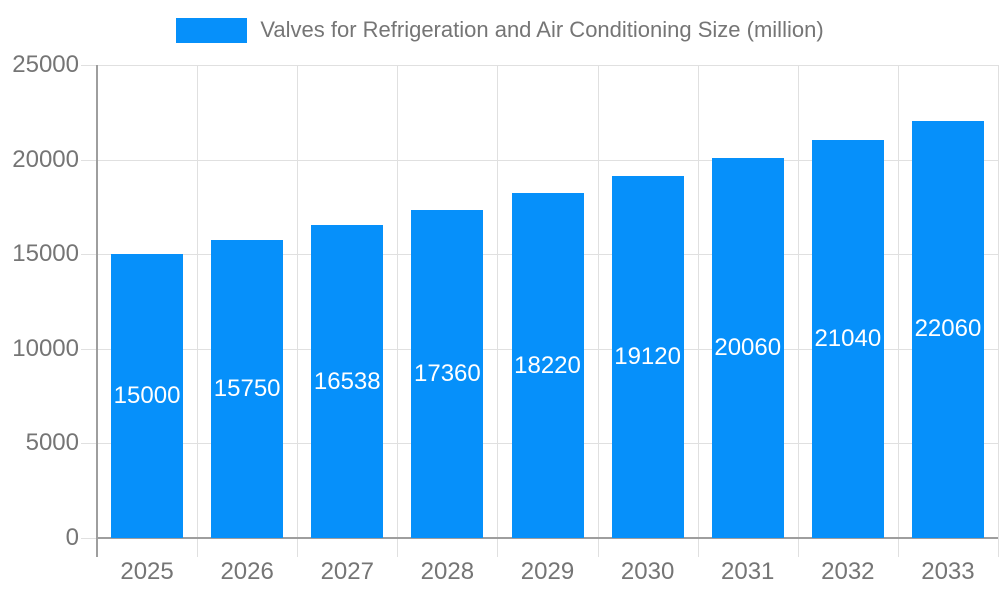 The image size is (1000, 600). What do you see at coordinates (147, 571) in the screenshot?
I see `x-axis-tick-label: 2025` at bounding box center [147, 571].